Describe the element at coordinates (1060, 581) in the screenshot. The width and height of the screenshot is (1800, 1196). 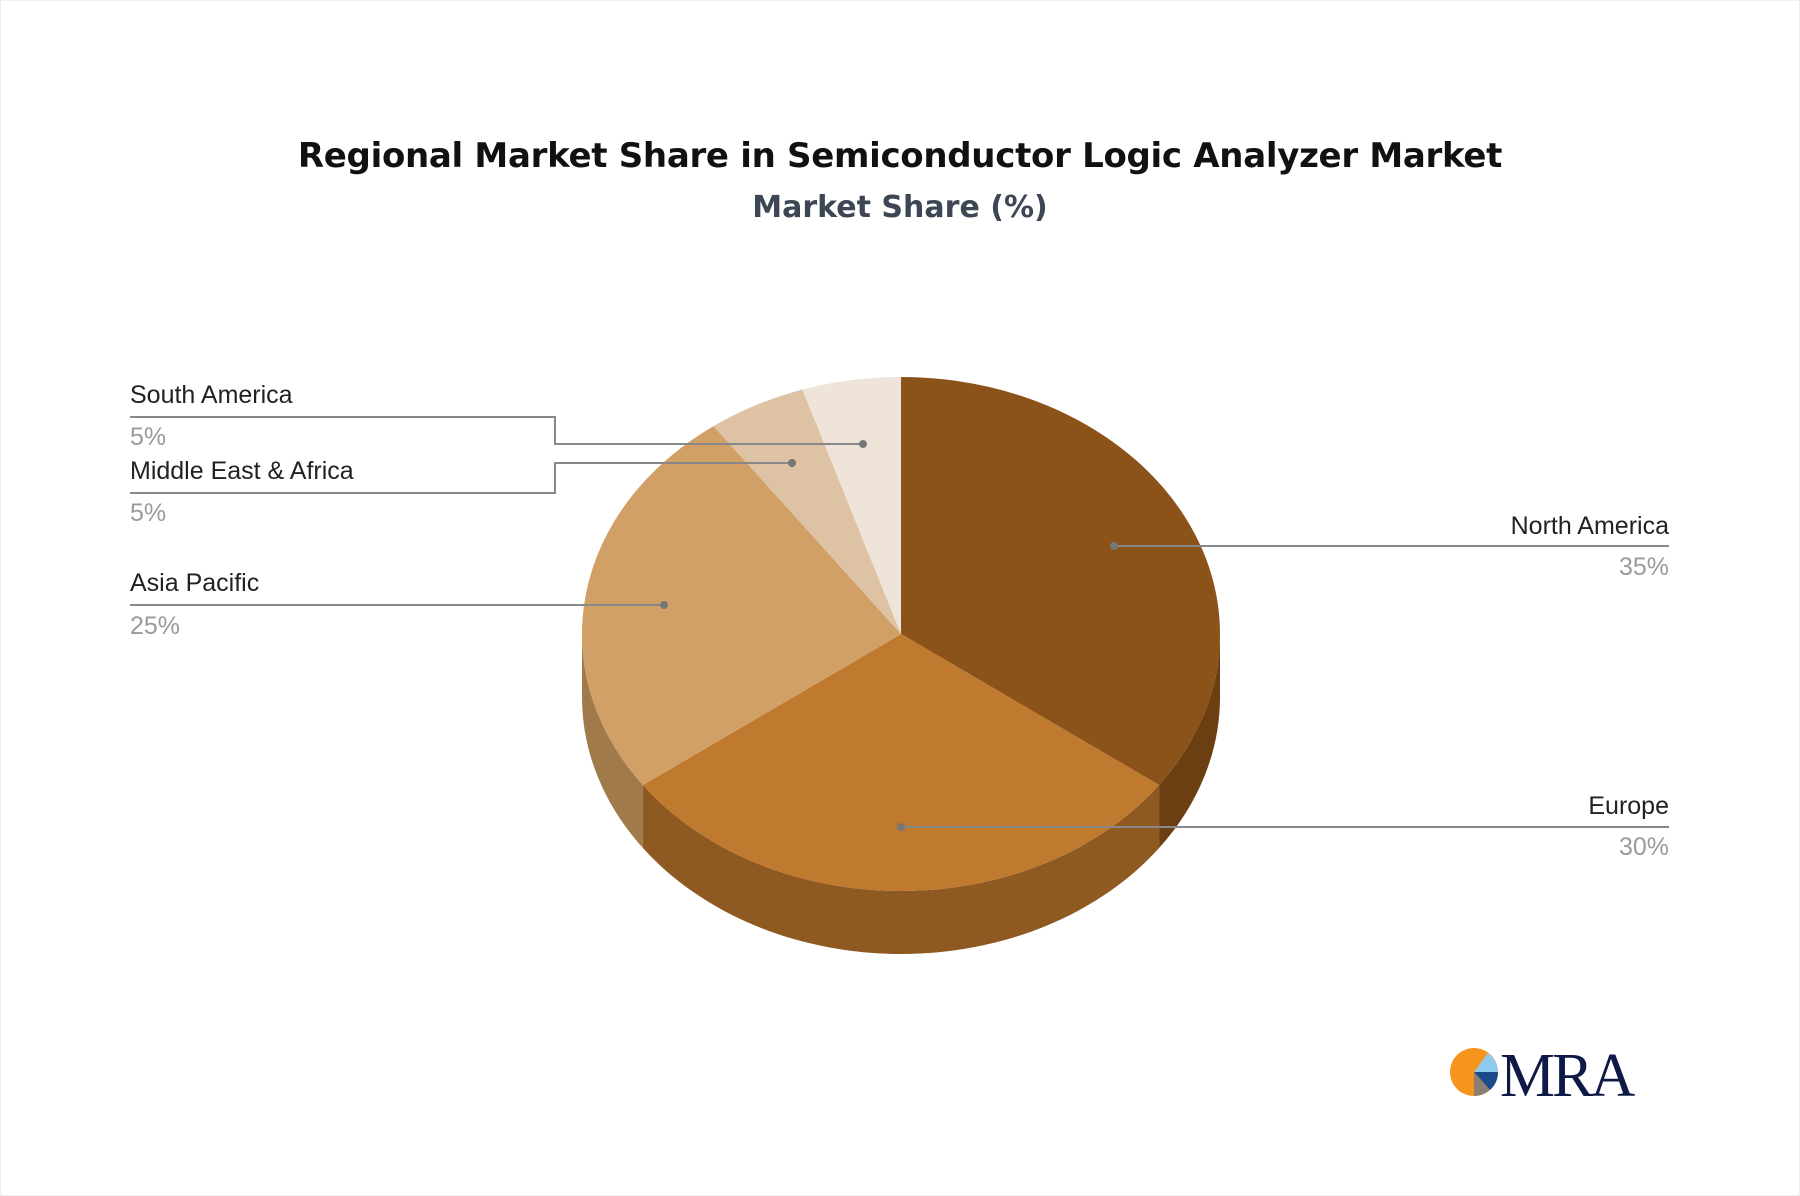
I see `pie-slice-north-america` at that location.